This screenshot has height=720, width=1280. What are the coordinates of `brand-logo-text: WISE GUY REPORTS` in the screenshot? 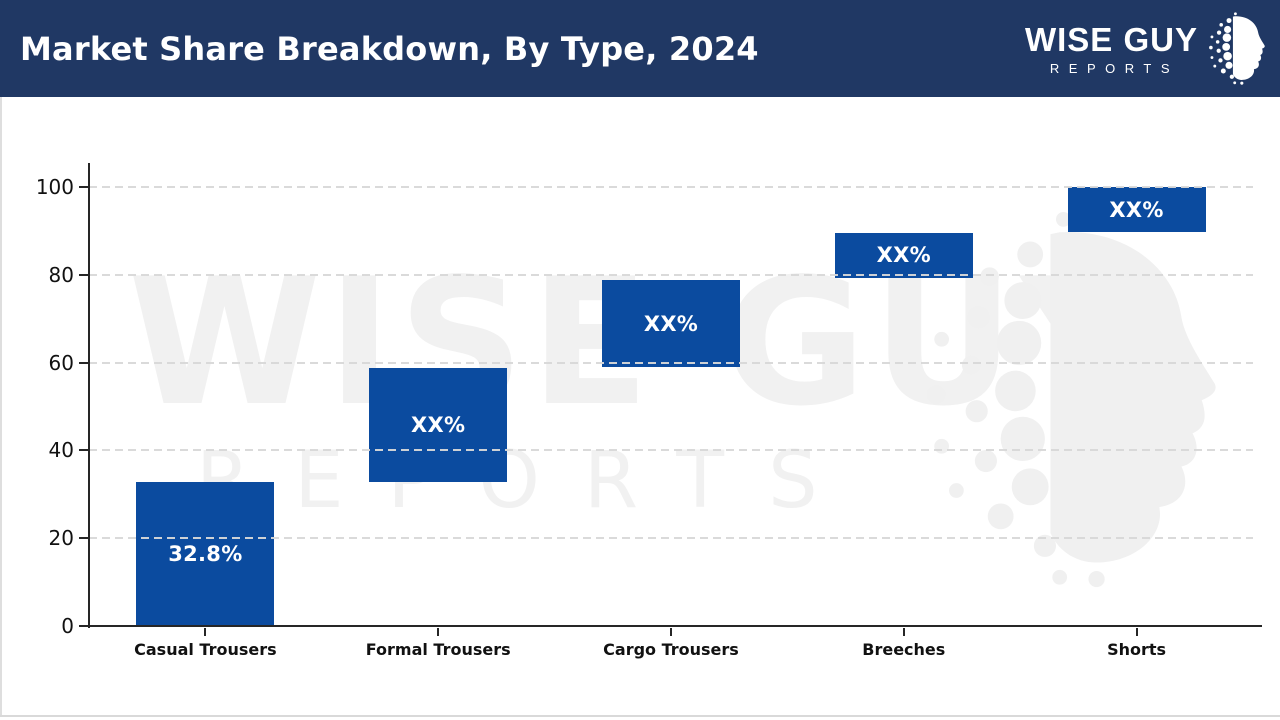 It's located at (1111, 49).